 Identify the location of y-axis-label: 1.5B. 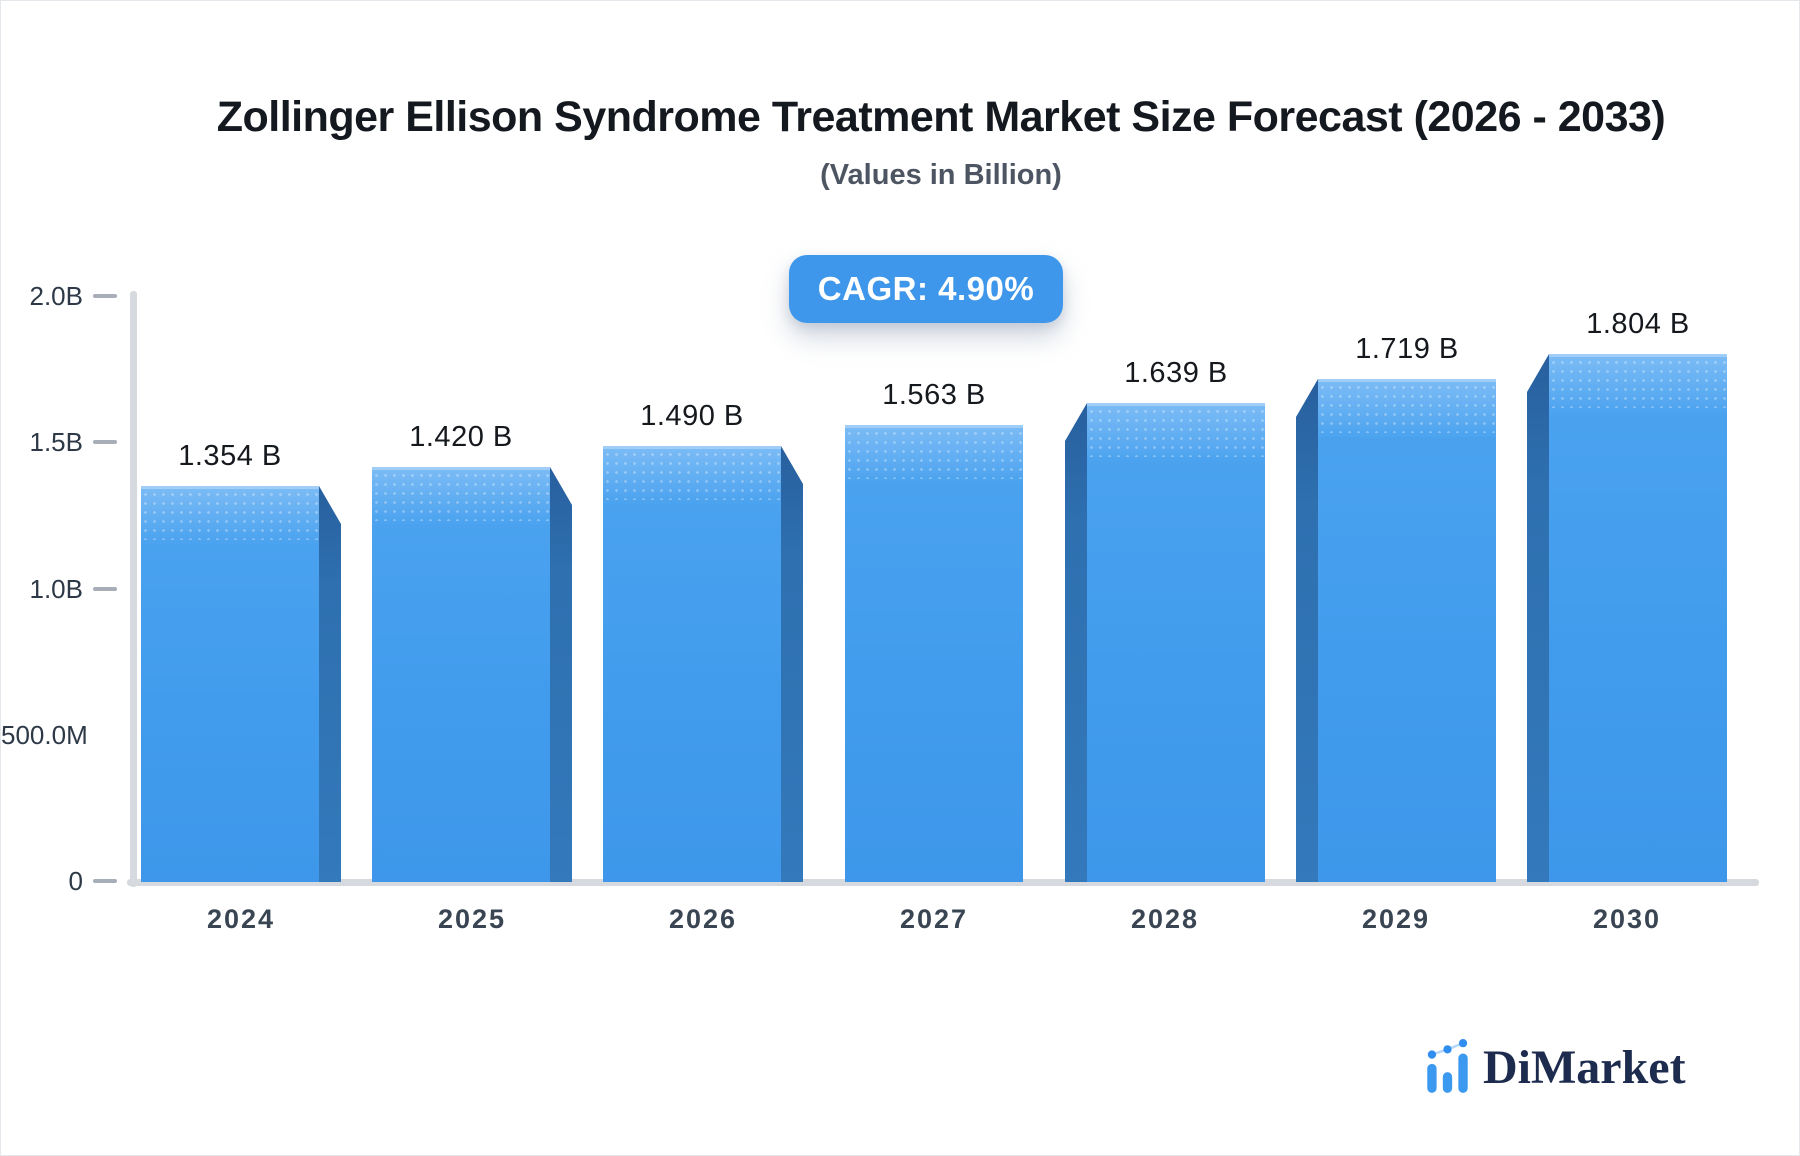
(56, 442).